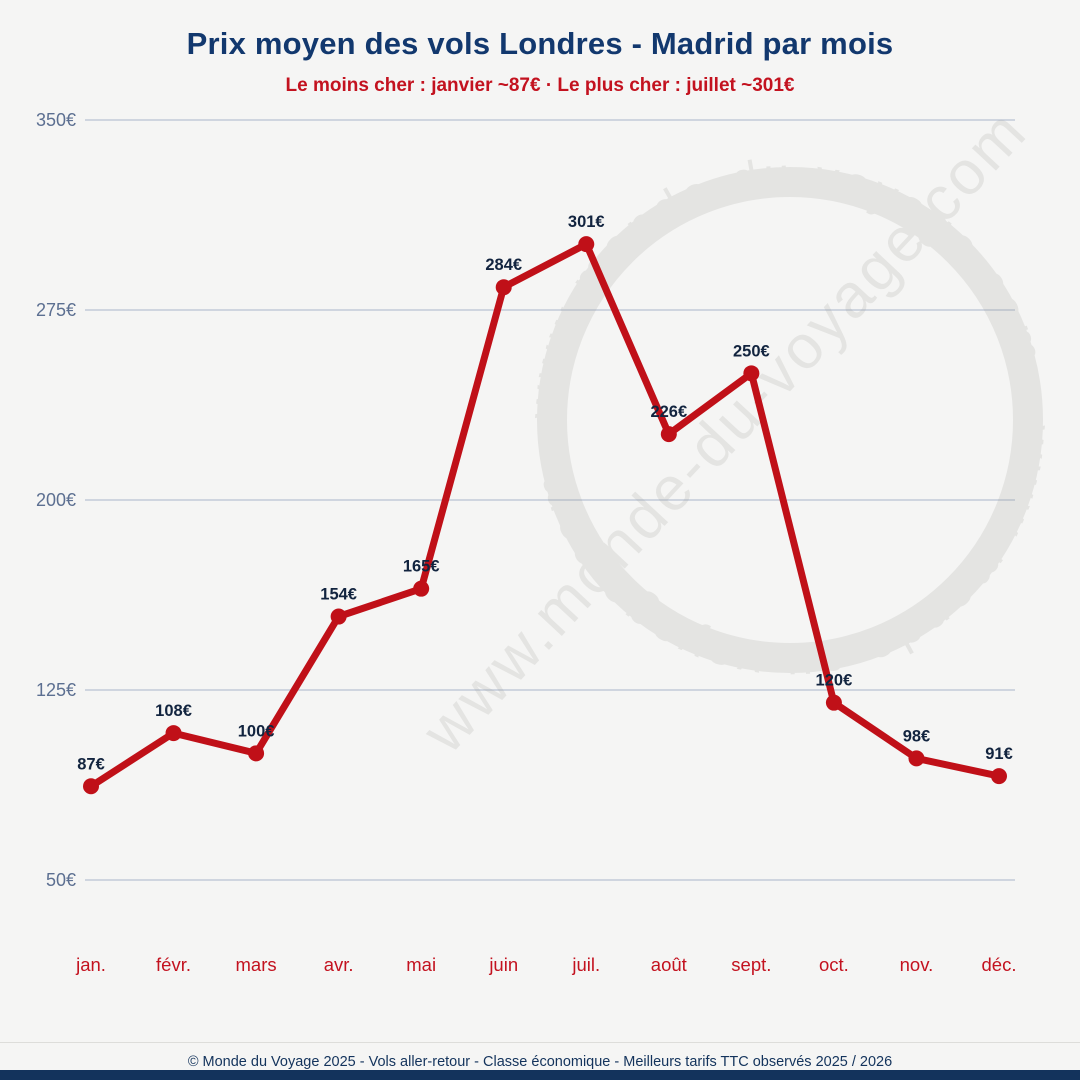  I want to click on data-point-value-label: 154€, so click(338, 595).